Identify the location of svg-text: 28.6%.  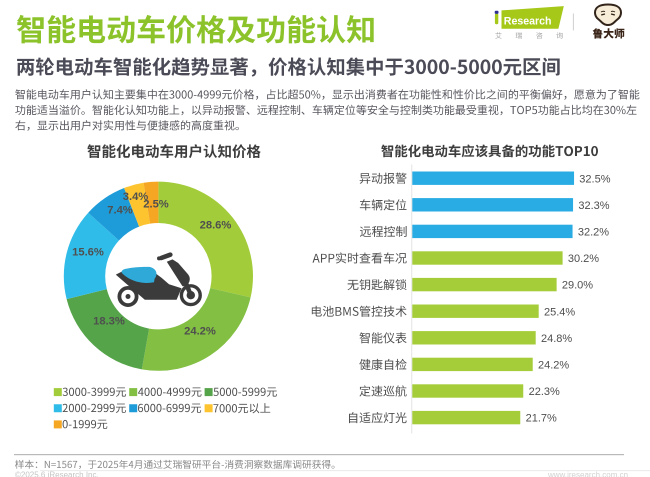
(216, 225).